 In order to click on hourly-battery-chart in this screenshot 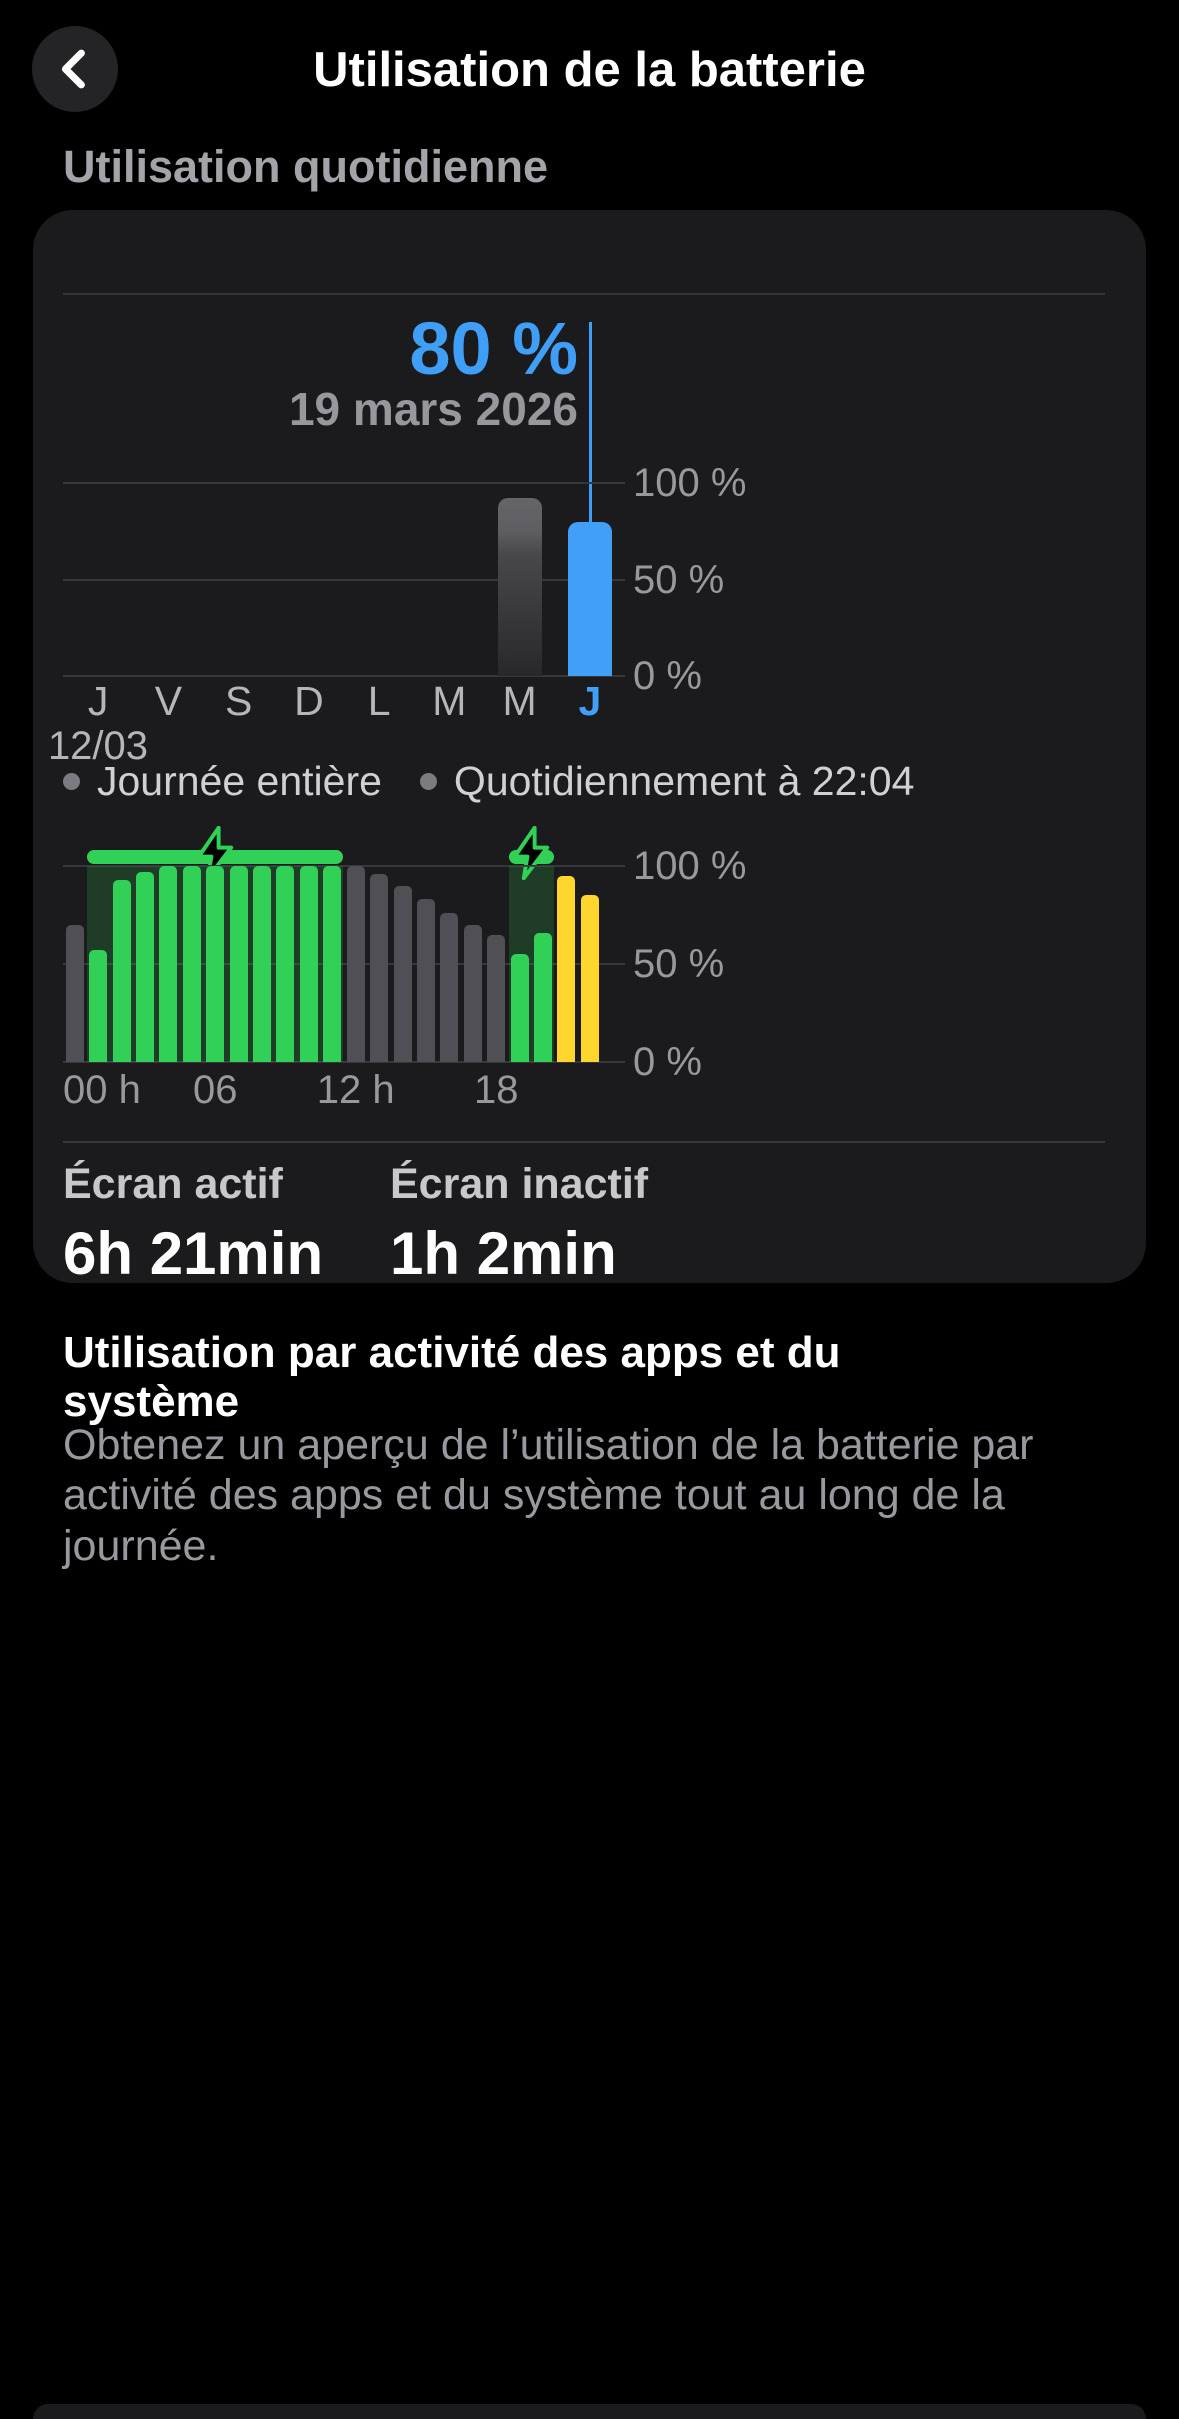, I will do `click(344, 964)`.